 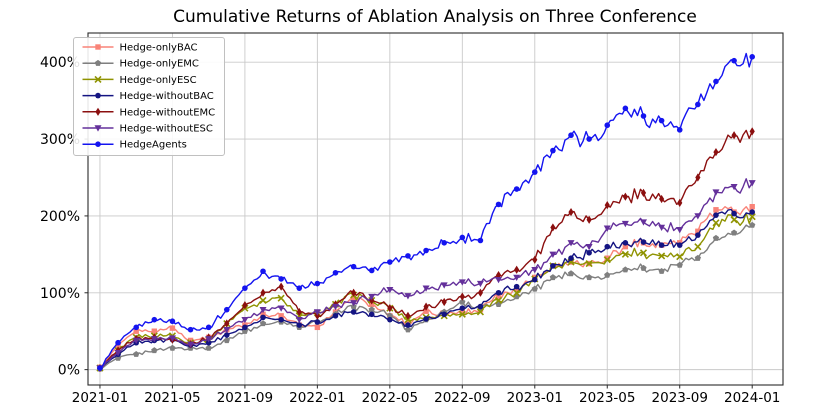 What do you see at coordinates (60, 217) in the screenshot?
I see `y-tick-label: 200%` at bounding box center [60, 217].